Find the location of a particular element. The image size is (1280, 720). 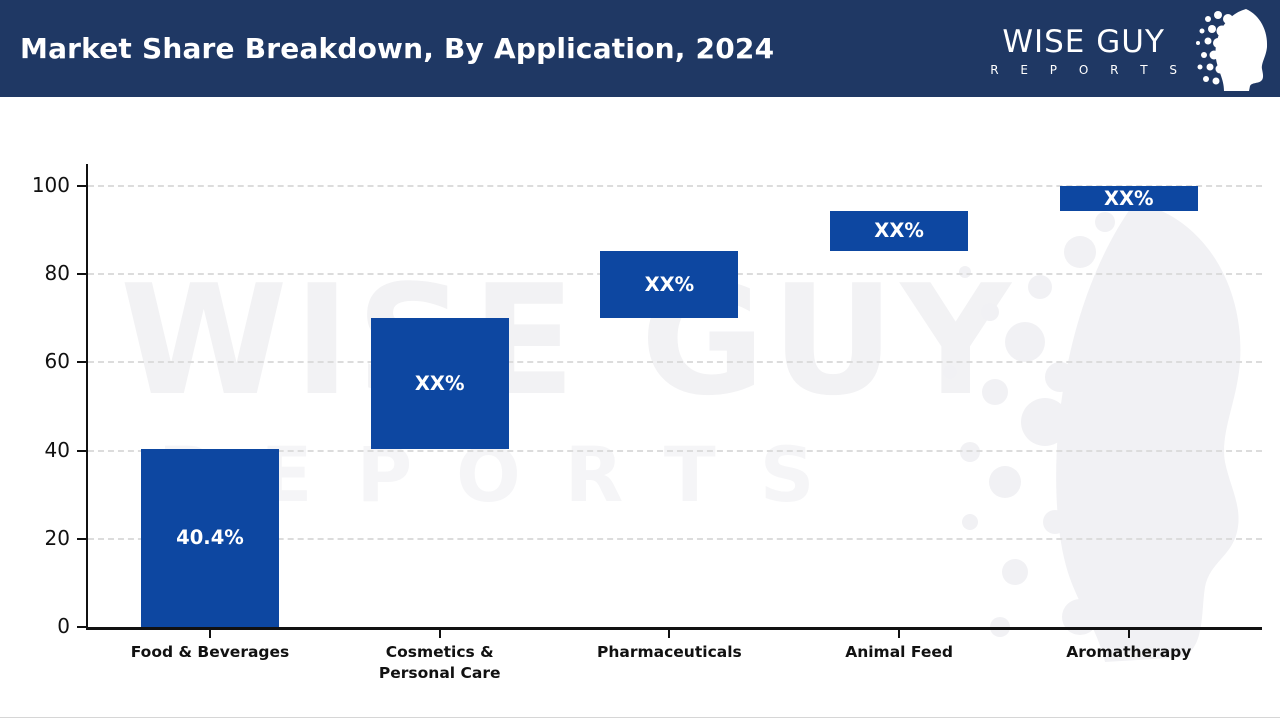

y-tick-label: 80 is located at coordinates (57, 273).